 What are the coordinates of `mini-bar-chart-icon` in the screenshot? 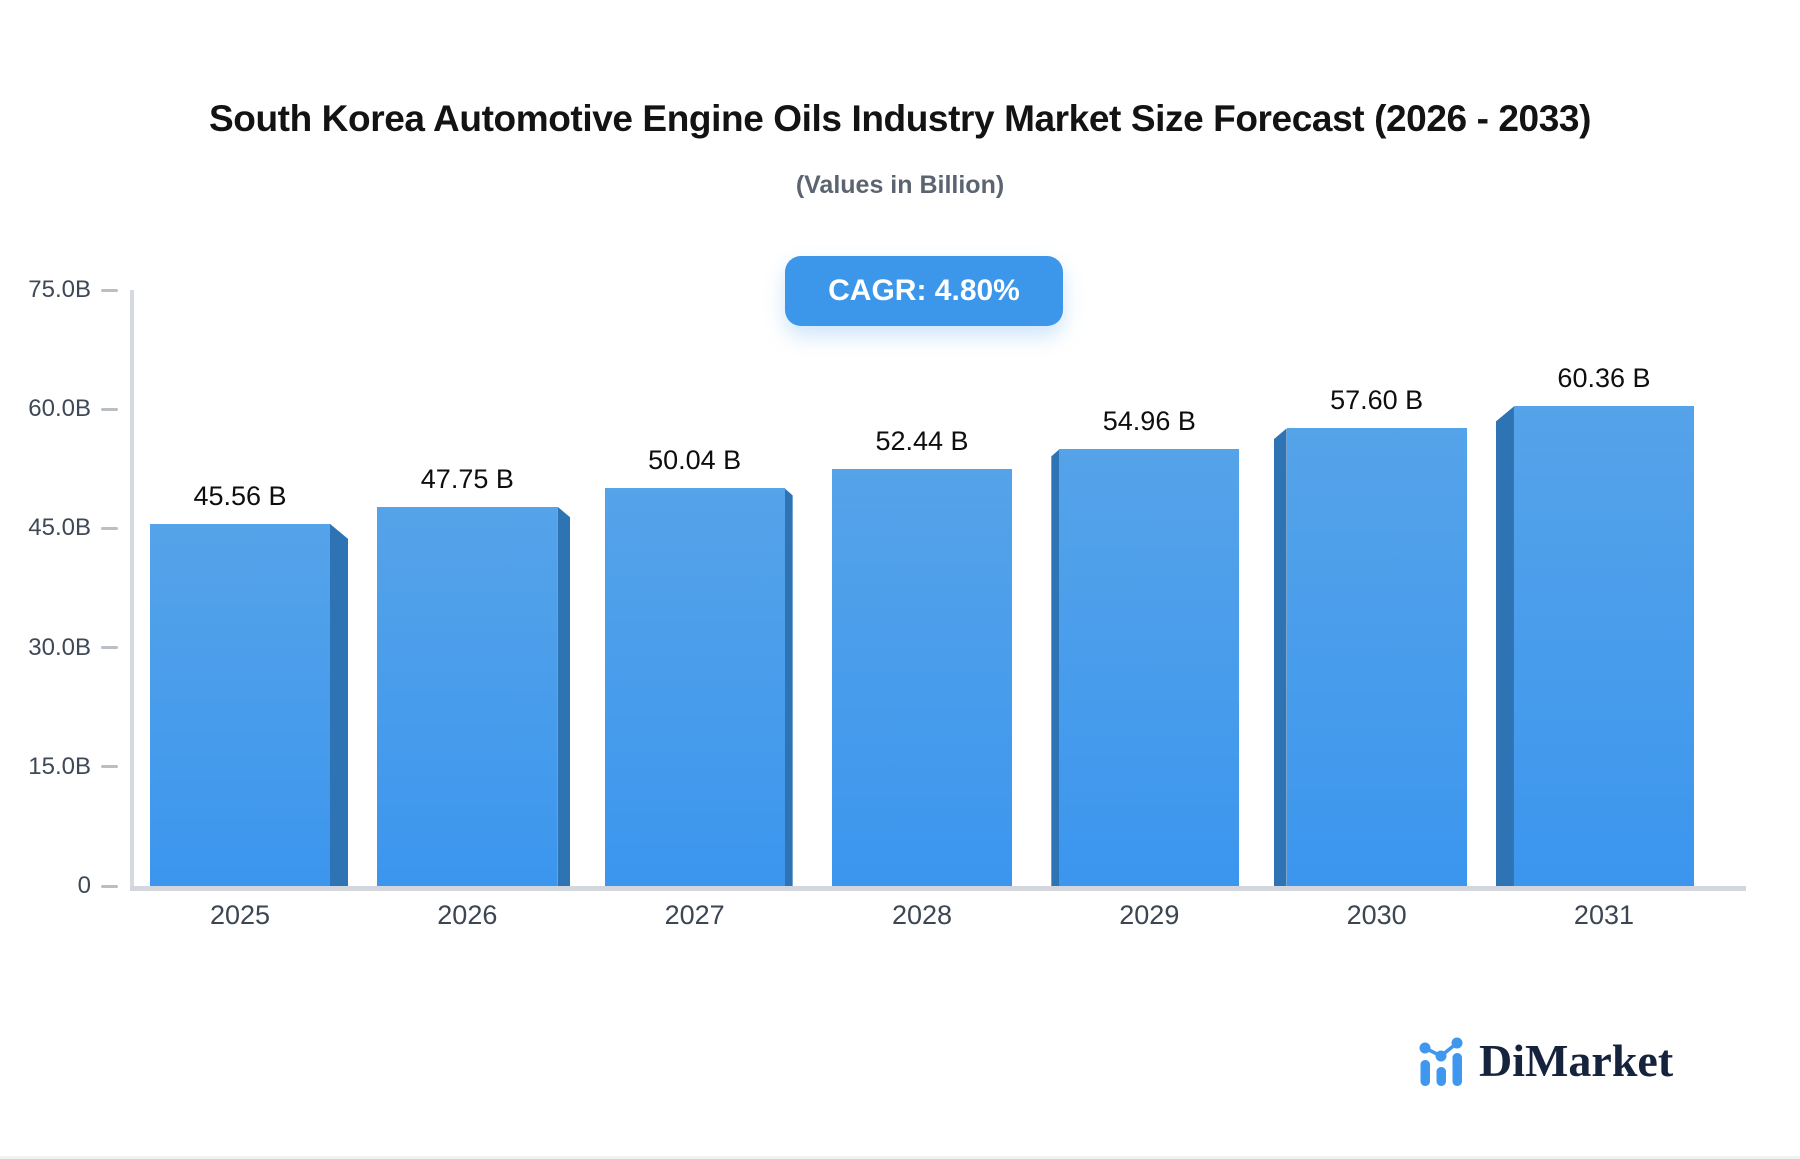 It's located at (1441, 1061).